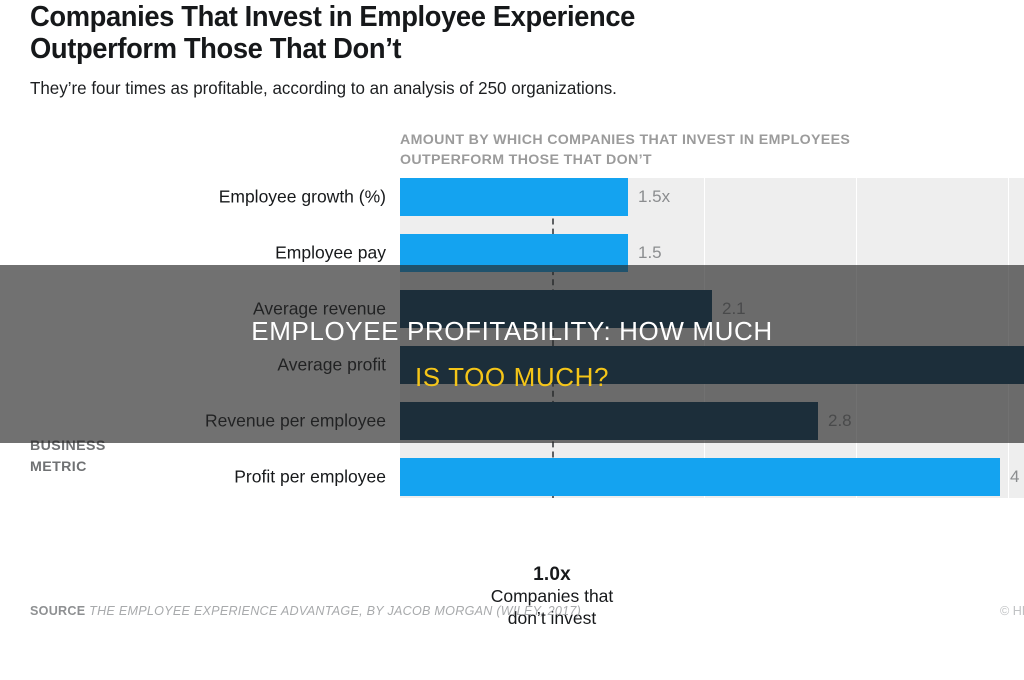 The image size is (1024, 680). I want to click on bar-row: Profit per employee 4, so click(629, 477).